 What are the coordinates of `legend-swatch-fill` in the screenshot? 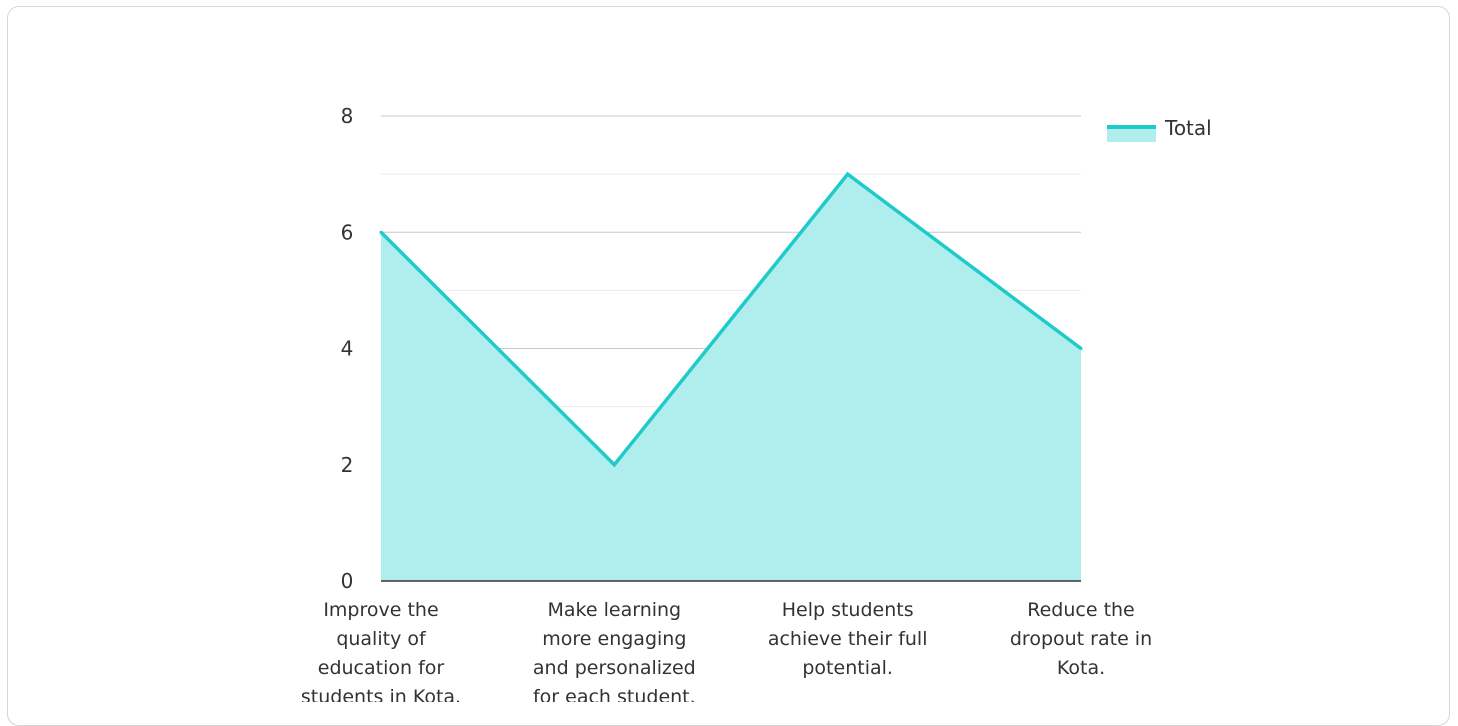 It's located at (1131, 134).